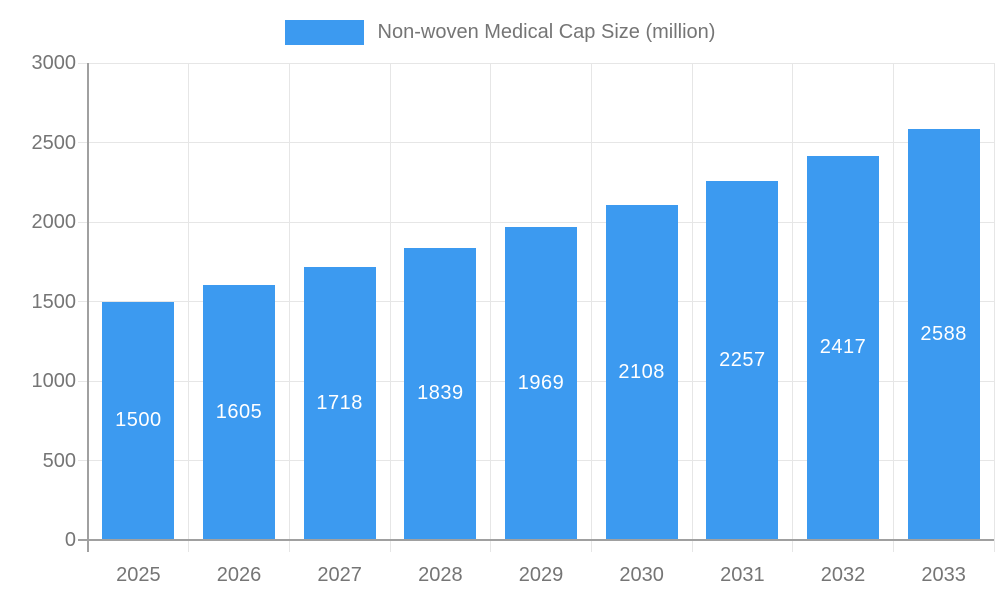 The width and height of the screenshot is (1000, 600). I want to click on bar-value-label: 1500, so click(138, 420).